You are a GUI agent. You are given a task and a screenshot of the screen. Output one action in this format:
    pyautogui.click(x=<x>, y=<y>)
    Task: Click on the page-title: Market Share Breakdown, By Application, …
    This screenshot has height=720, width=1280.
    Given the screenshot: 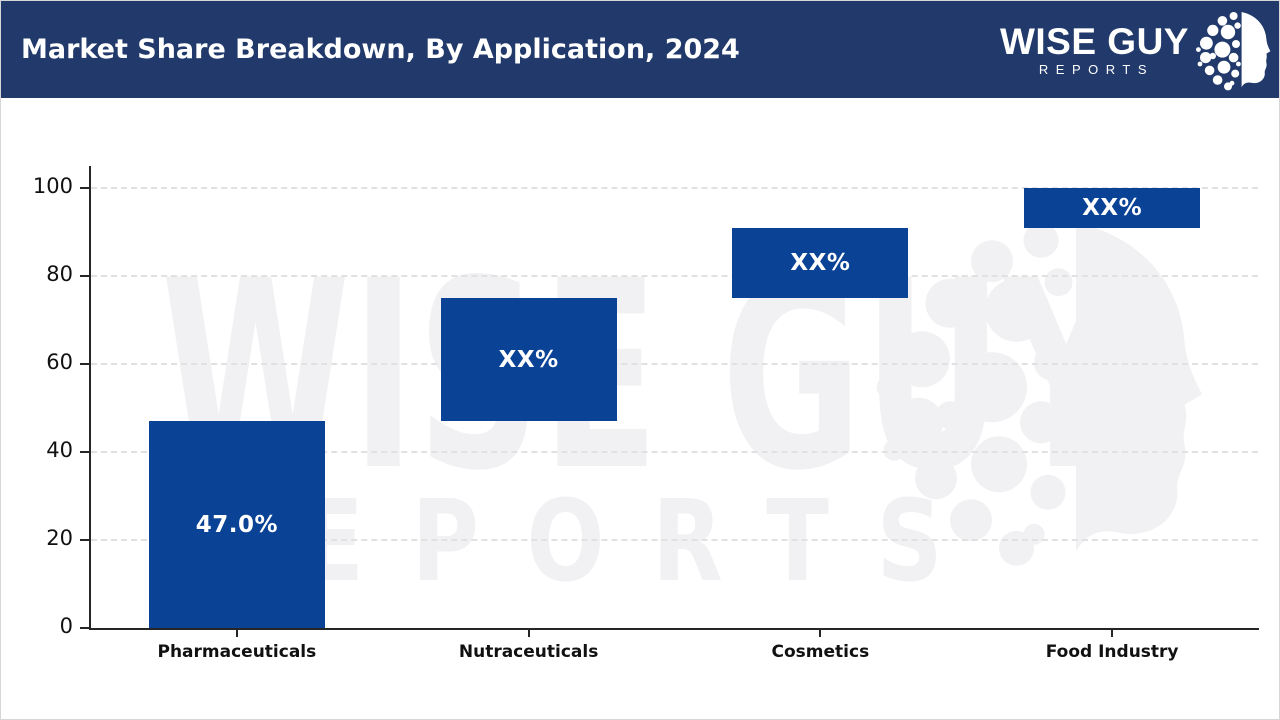 What is the action you would take?
    pyautogui.click(x=380, y=49)
    